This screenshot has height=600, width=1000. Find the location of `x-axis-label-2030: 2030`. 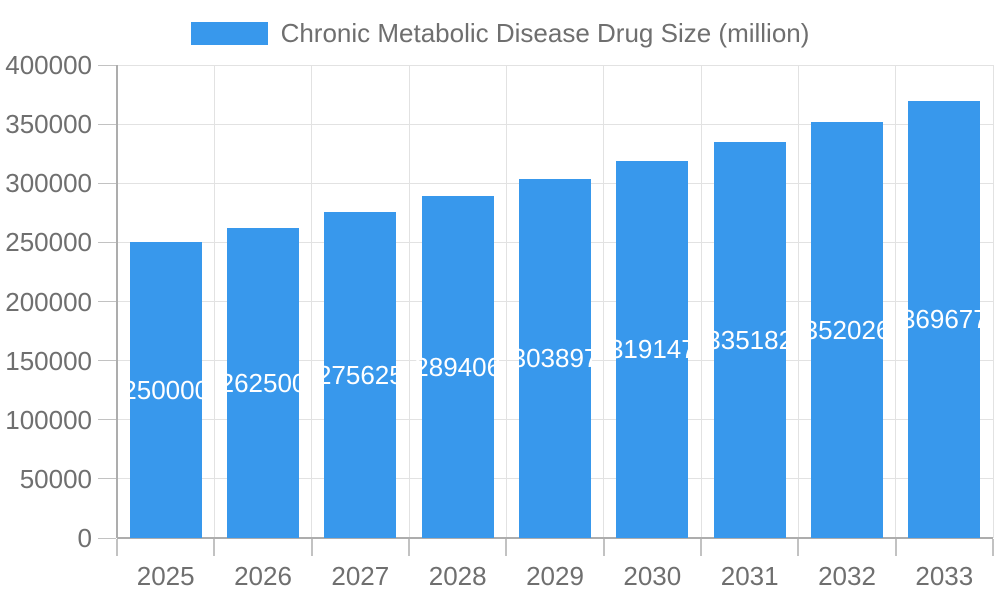

x-axis-label-2030: 2030 is located at coordinates (652, 576).